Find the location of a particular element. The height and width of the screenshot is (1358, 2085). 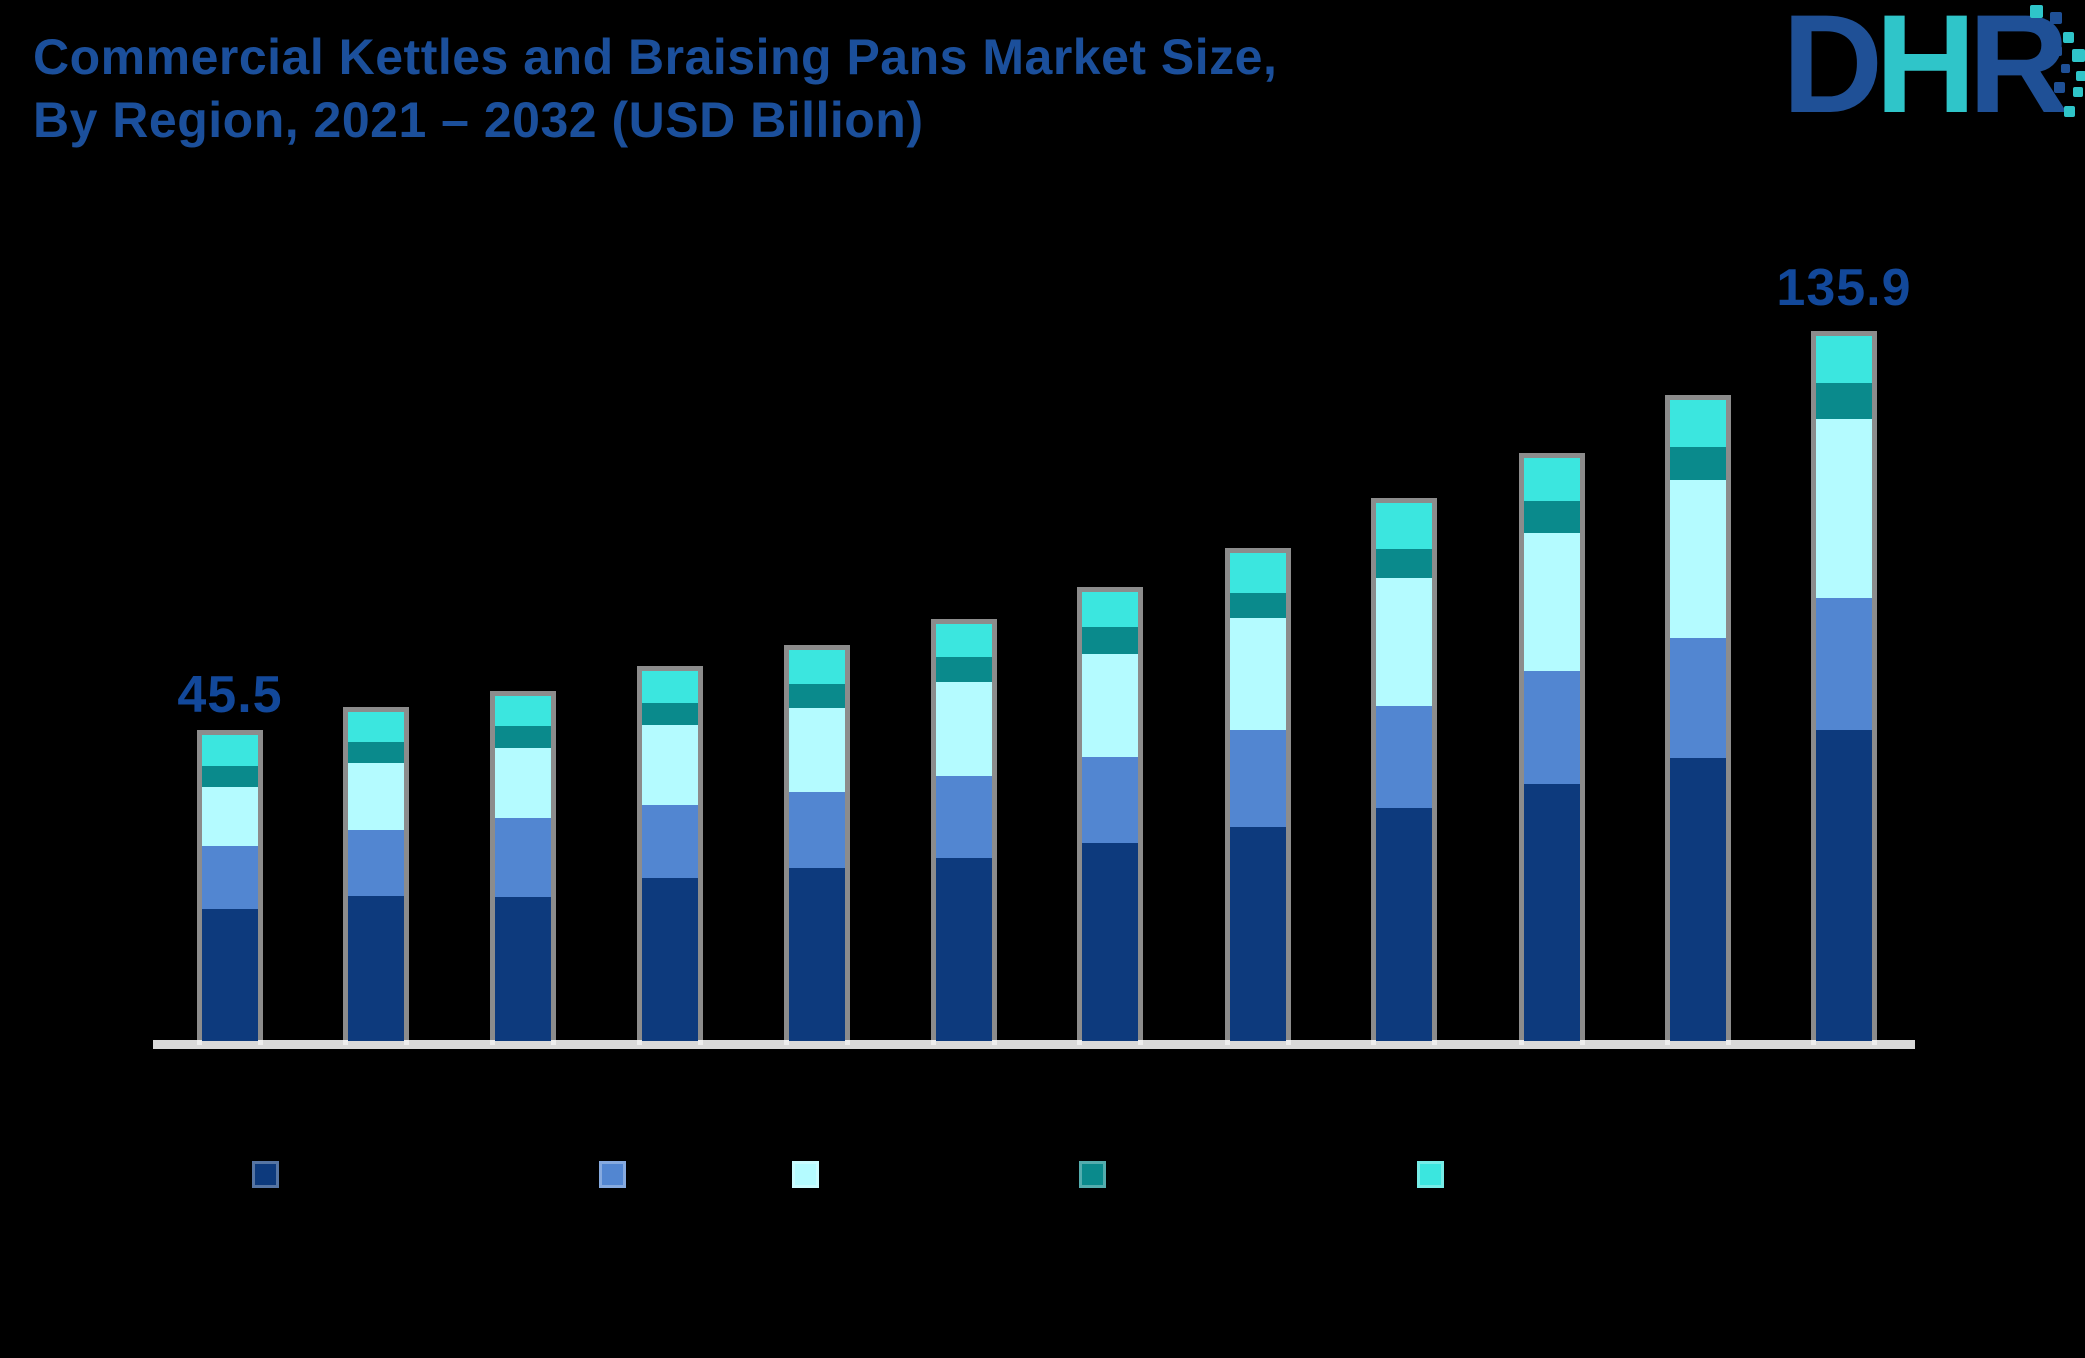

bar-2024 is located at coordinates (670, 855).